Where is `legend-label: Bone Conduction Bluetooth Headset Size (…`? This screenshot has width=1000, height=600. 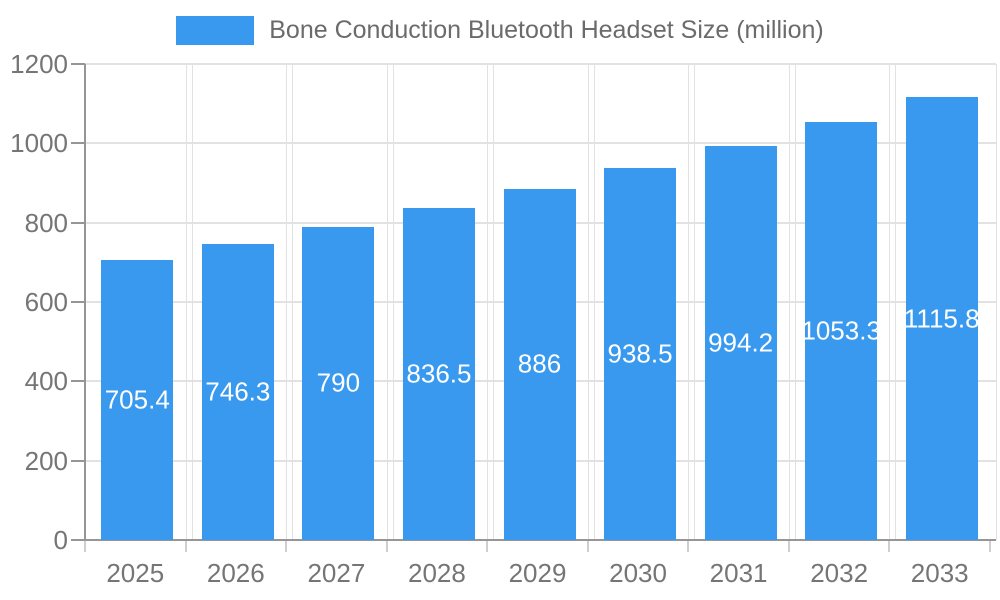 legend-label: Bone Conduction Bluetooth Headset Size (… is located at coordinates (546, 30).